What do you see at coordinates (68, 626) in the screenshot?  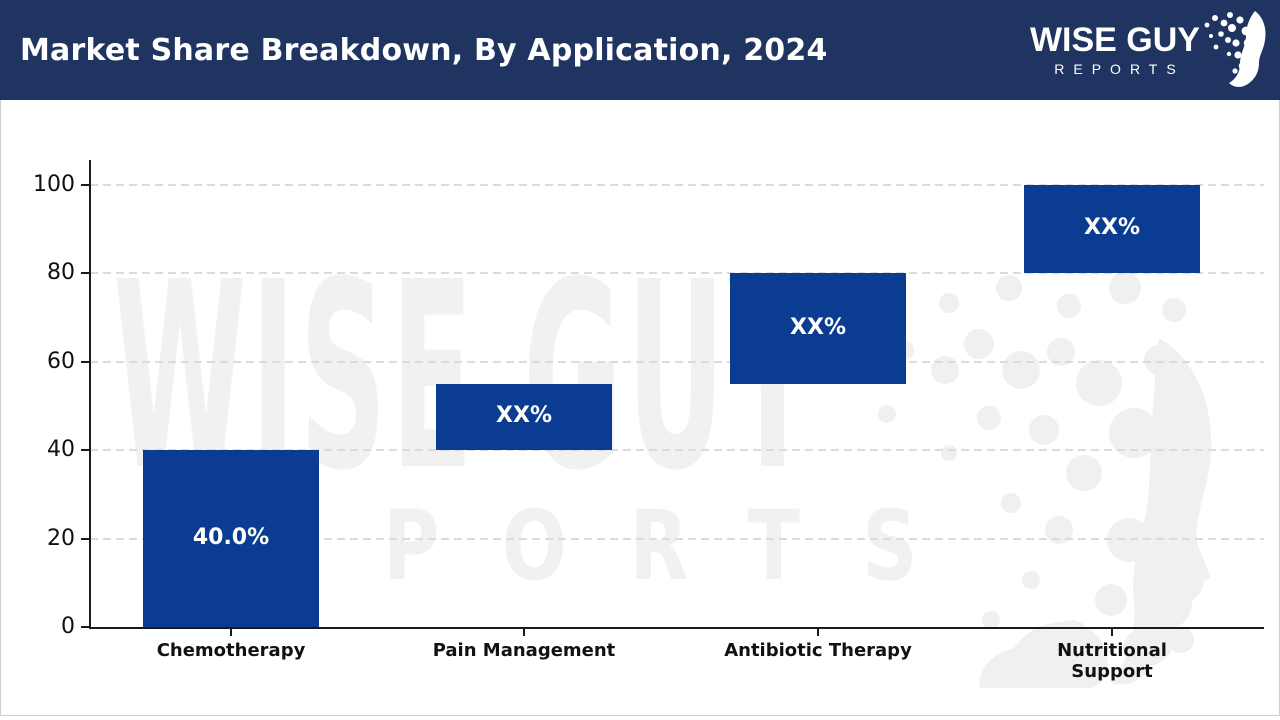 I see `y-tick-label: 0` at bounding box center [68, 626].